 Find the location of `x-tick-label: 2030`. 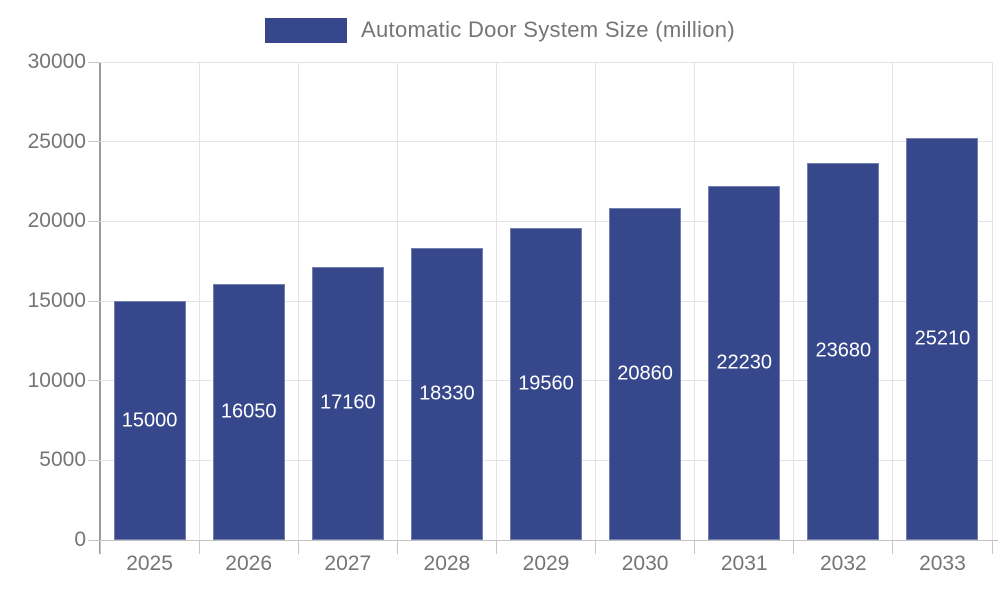

x-tick-label: 2030 is located at coordinates (645, 563).